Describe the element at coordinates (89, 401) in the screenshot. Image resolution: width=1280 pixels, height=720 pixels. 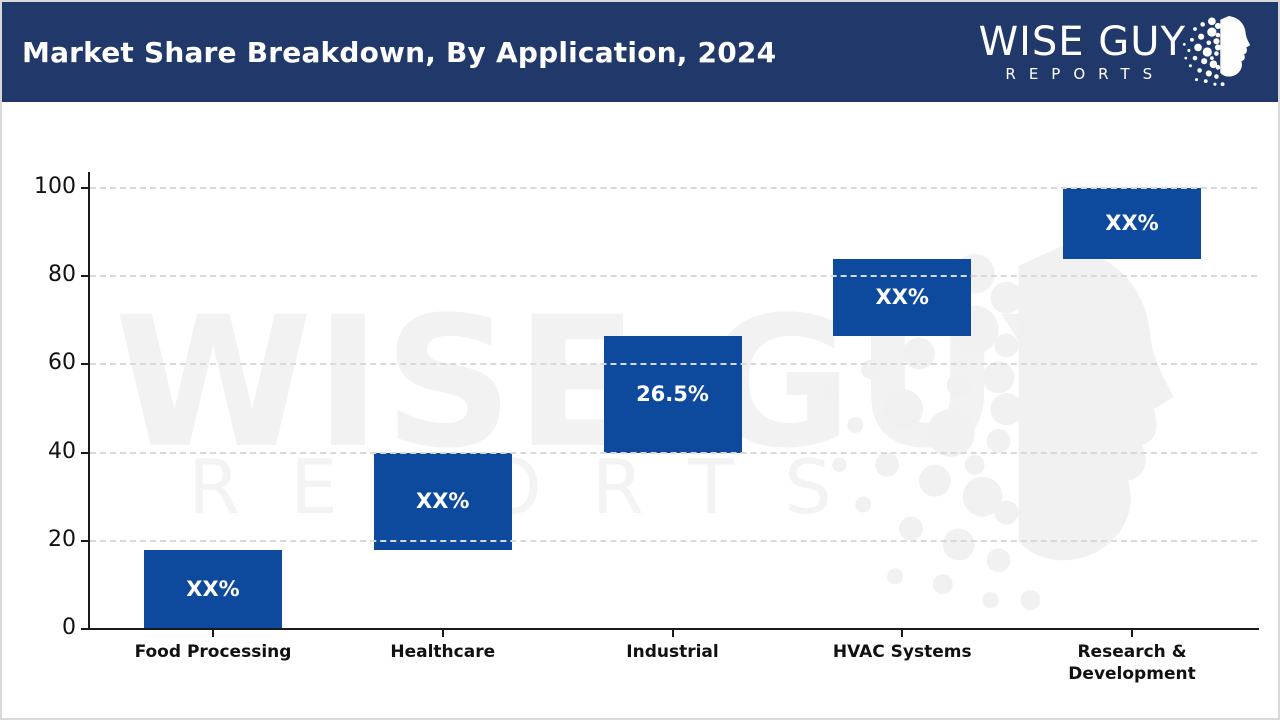
I see `y-axis-line` at that location.